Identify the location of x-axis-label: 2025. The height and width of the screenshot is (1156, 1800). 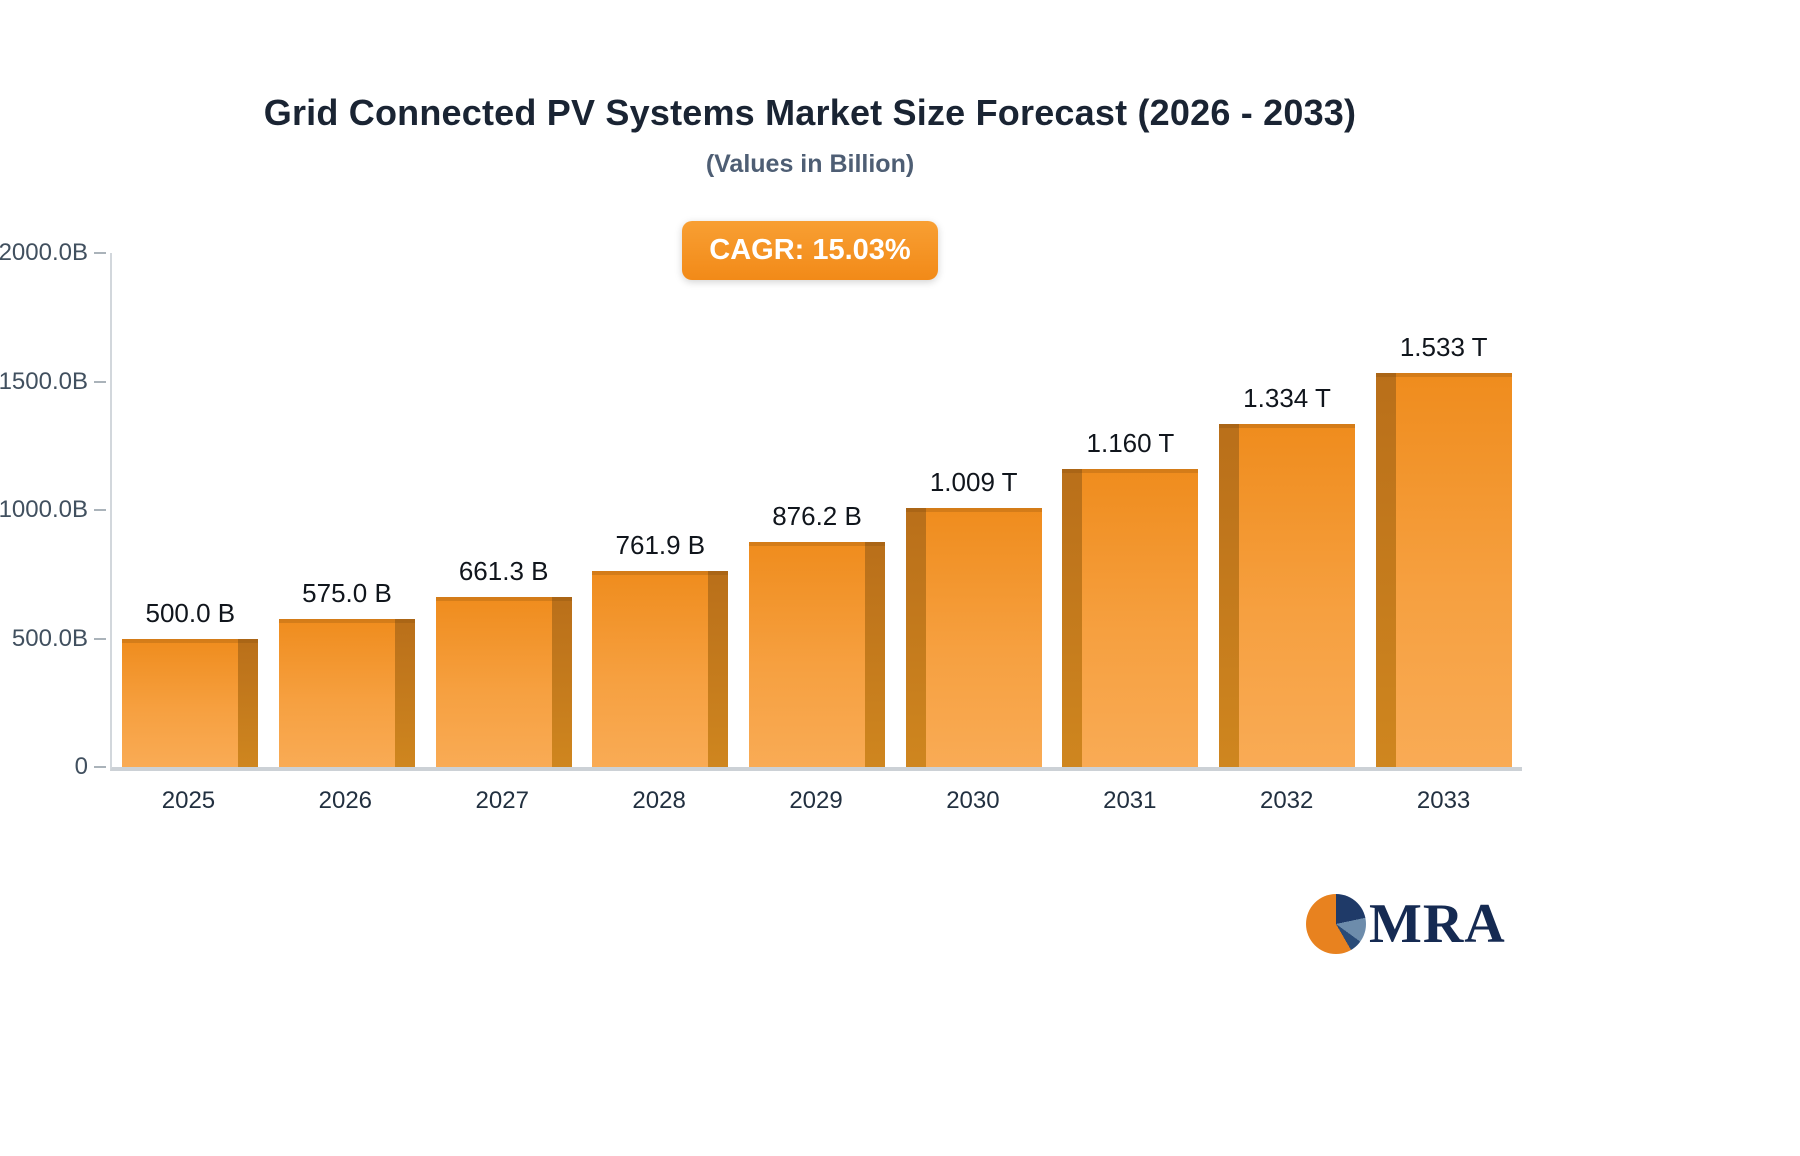
(188, 800).